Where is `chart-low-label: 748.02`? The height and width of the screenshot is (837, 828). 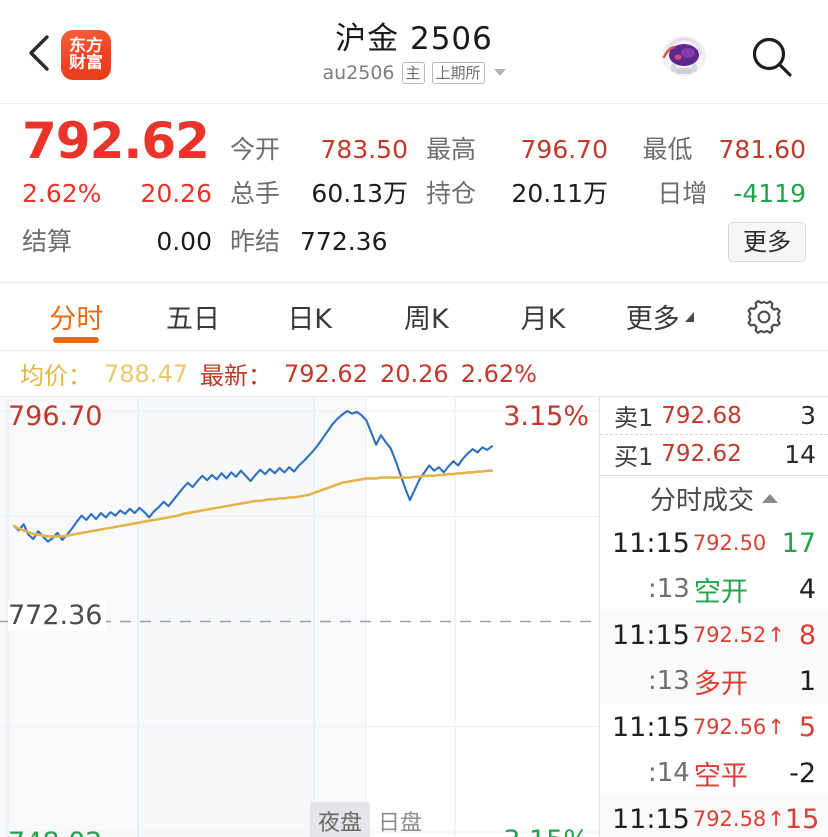 chart-low-label: 748.02 is located at coordinates (55, 832).